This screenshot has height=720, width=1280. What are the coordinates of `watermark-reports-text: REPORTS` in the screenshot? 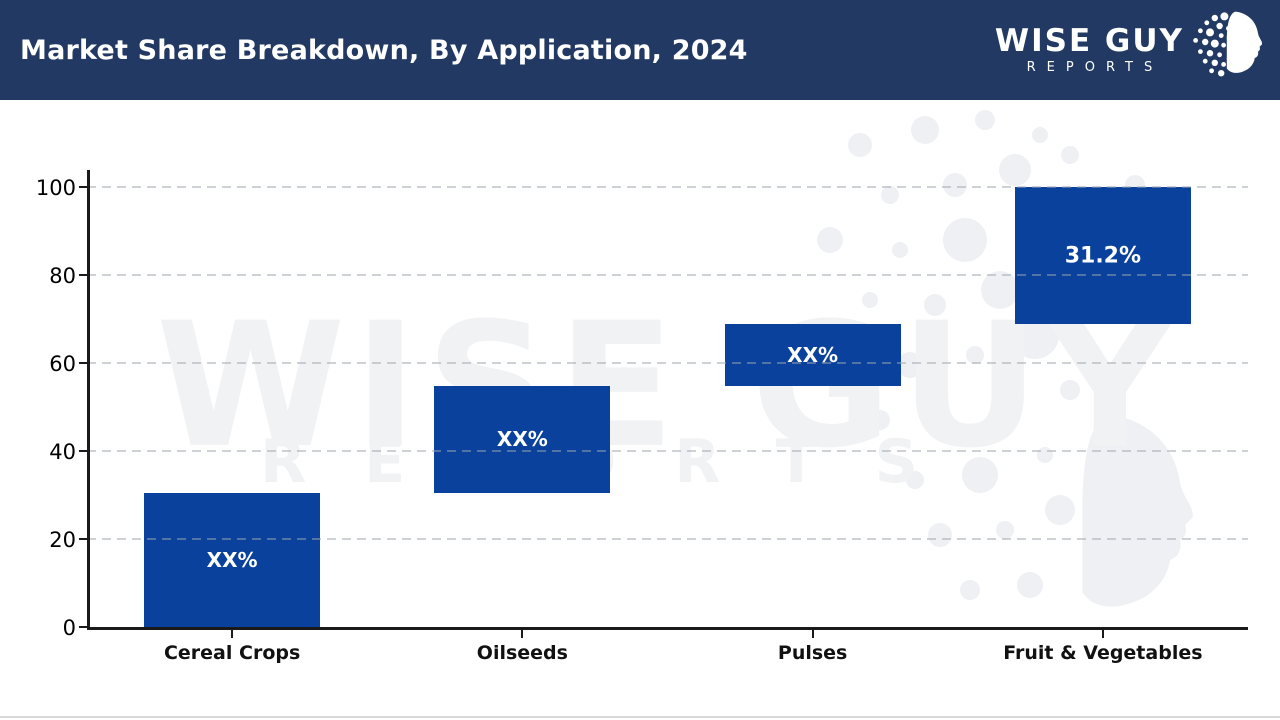 It's located at (618, 462).